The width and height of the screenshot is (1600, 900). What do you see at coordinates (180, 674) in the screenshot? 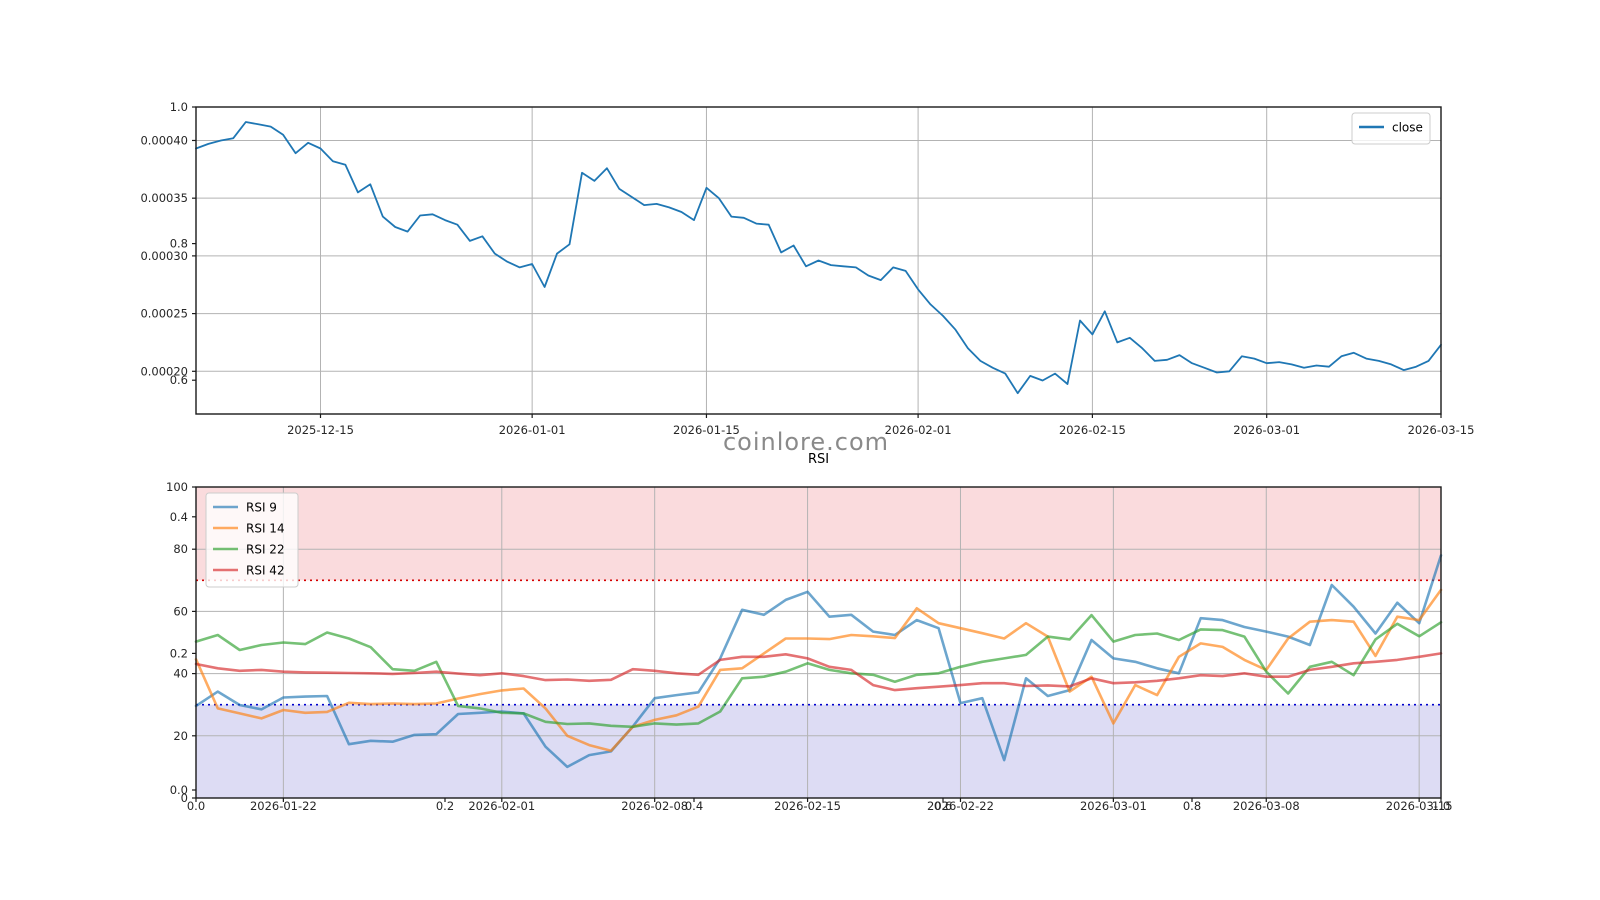
I see `rsi-y-tick: 40` at bounding box center [180, 674].